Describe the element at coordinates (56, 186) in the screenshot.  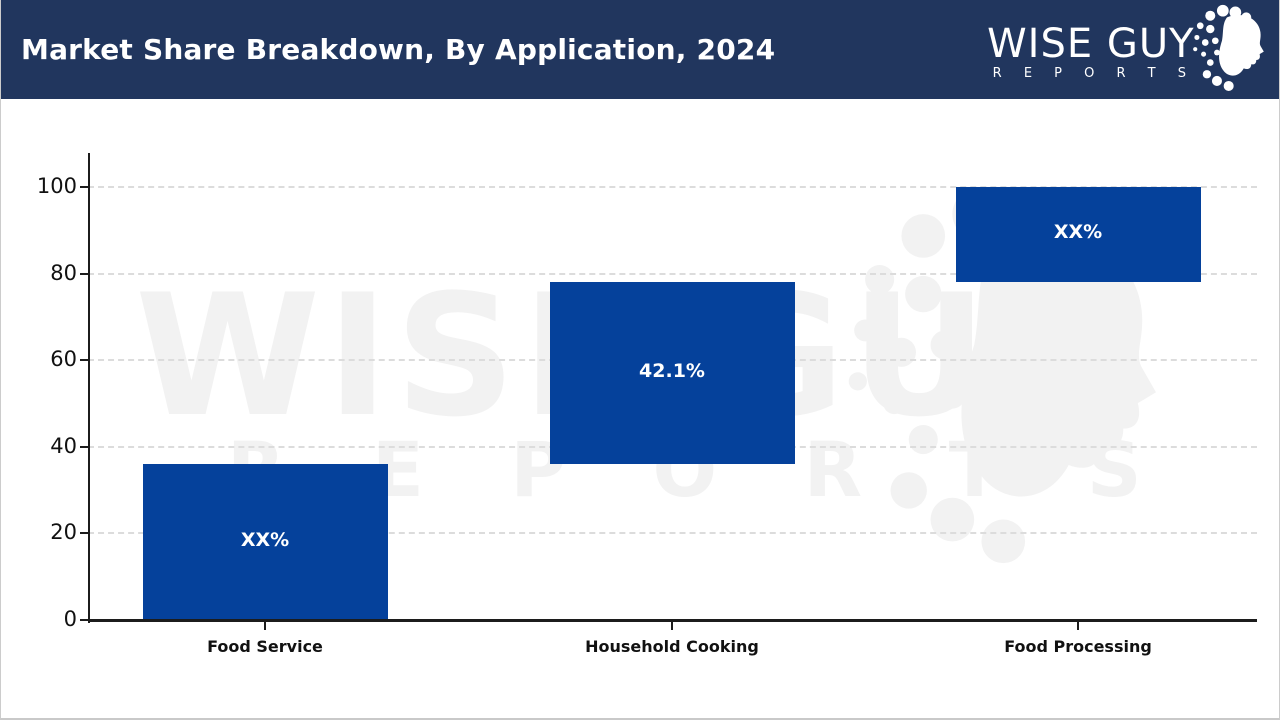
I see `y-tick-label: 100` at that location.